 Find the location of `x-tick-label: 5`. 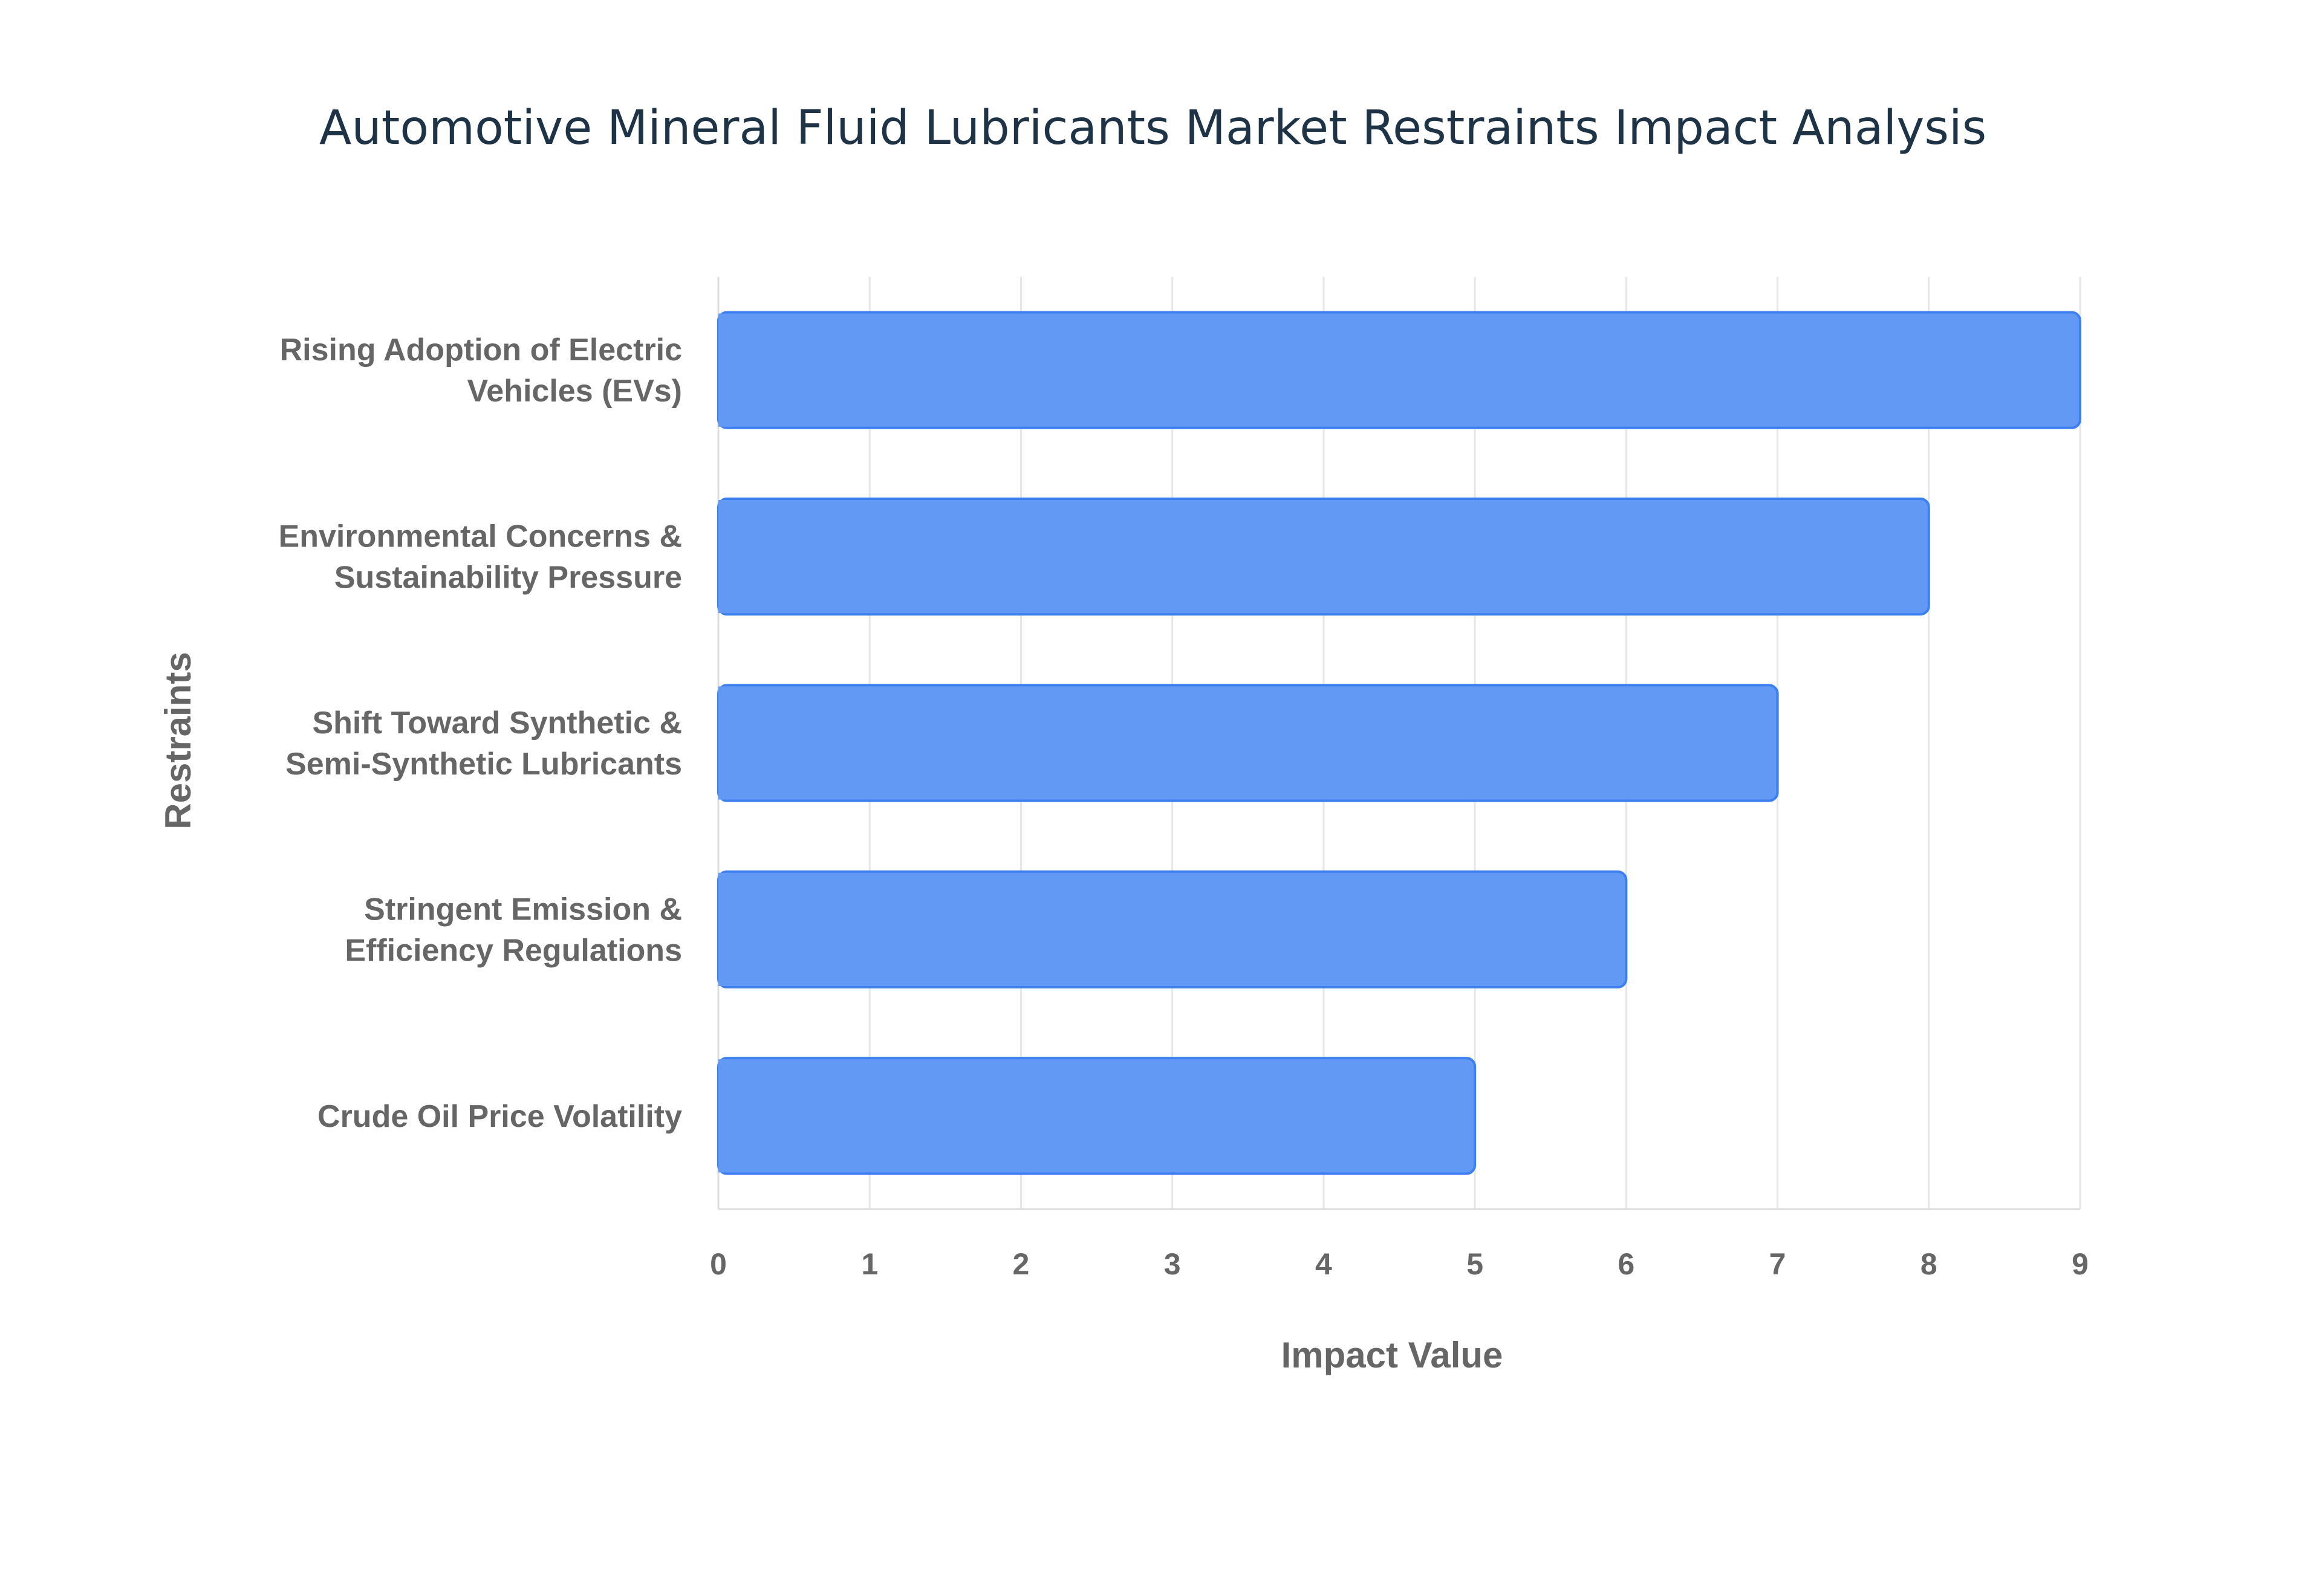

x-tick-label: 5 is located at coordinates (1474, 1264).